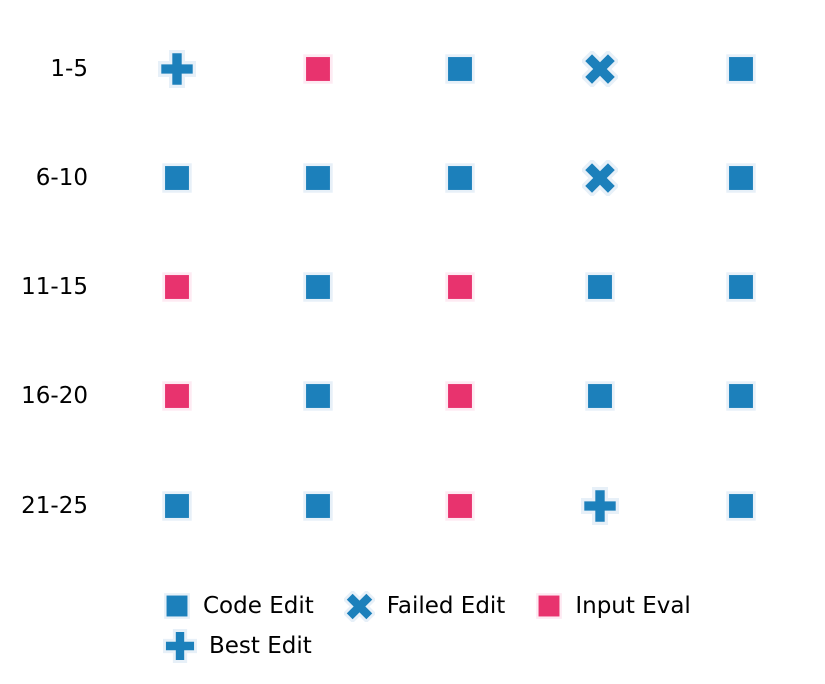 This screenshot has width=825, height=684. I want to click on chart-legend: Code Edit Failed Edit Input Eval Best Edit, so click(427, 626).